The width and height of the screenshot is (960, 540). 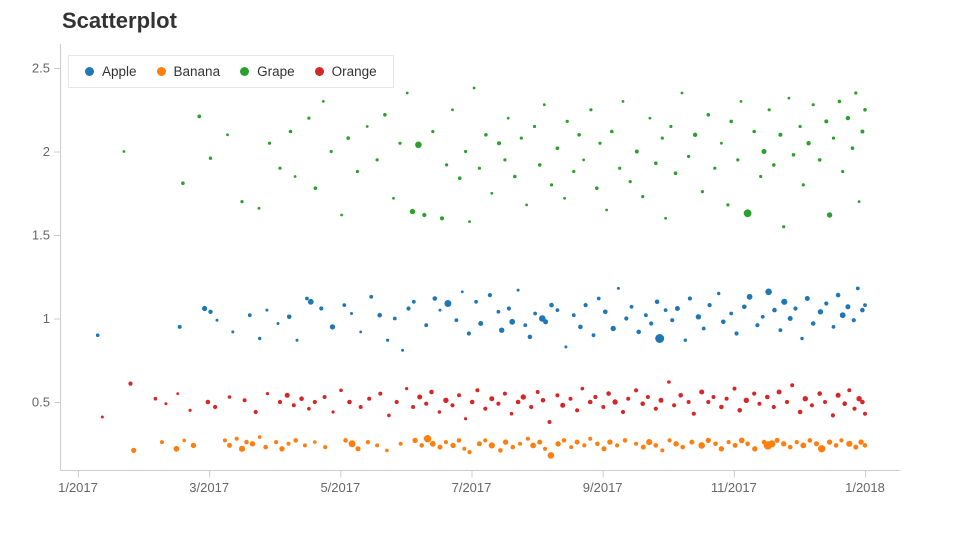 What do you see at coordinates (46, 318) in the screenshot?
I see `y-tick-label: 1` at bounding box center [46, 318].